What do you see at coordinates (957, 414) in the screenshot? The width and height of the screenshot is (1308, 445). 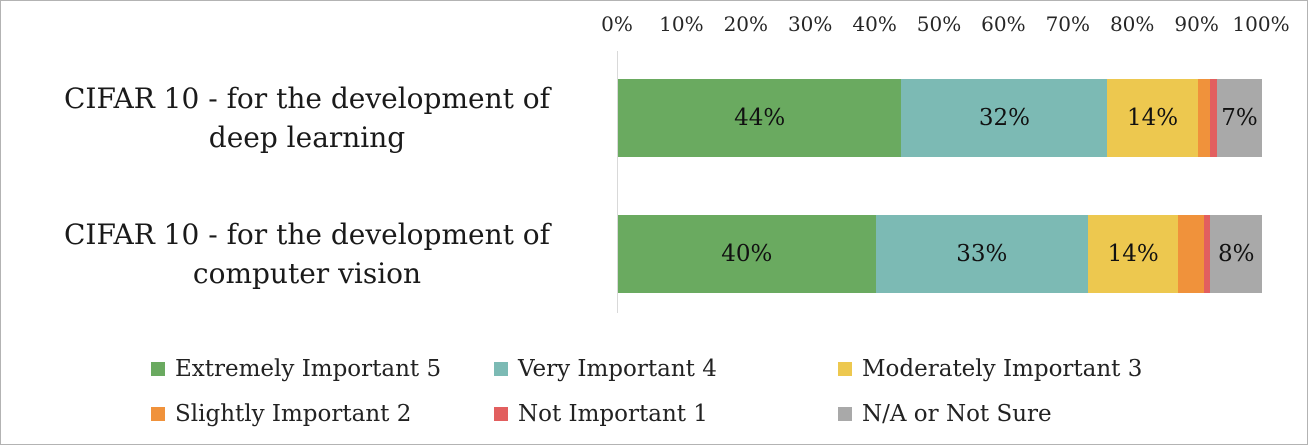 I see `legend-label: N/A or Not Sure` at bounding box center [957, 414].